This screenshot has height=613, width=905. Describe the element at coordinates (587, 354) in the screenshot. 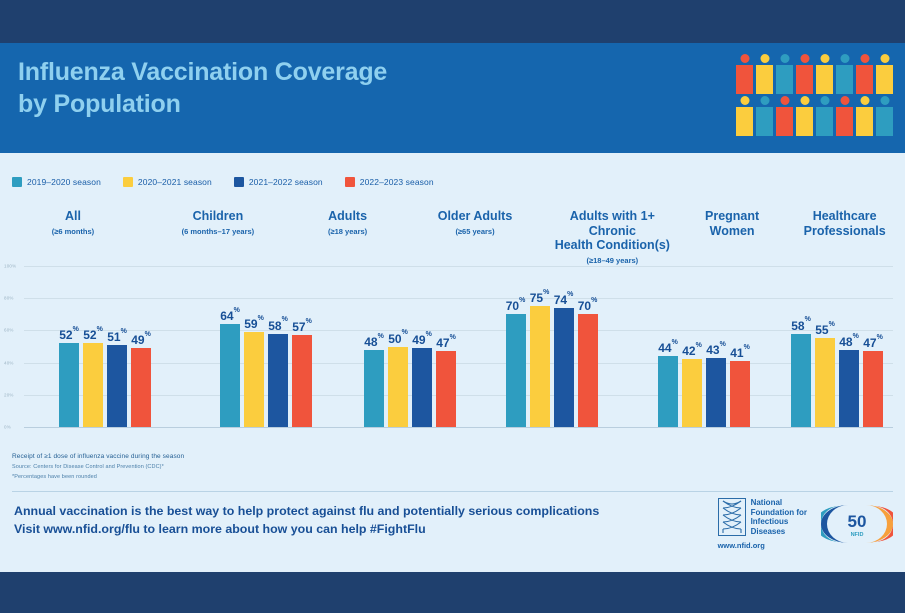

I see `bar-4-4: 70%` at that location.